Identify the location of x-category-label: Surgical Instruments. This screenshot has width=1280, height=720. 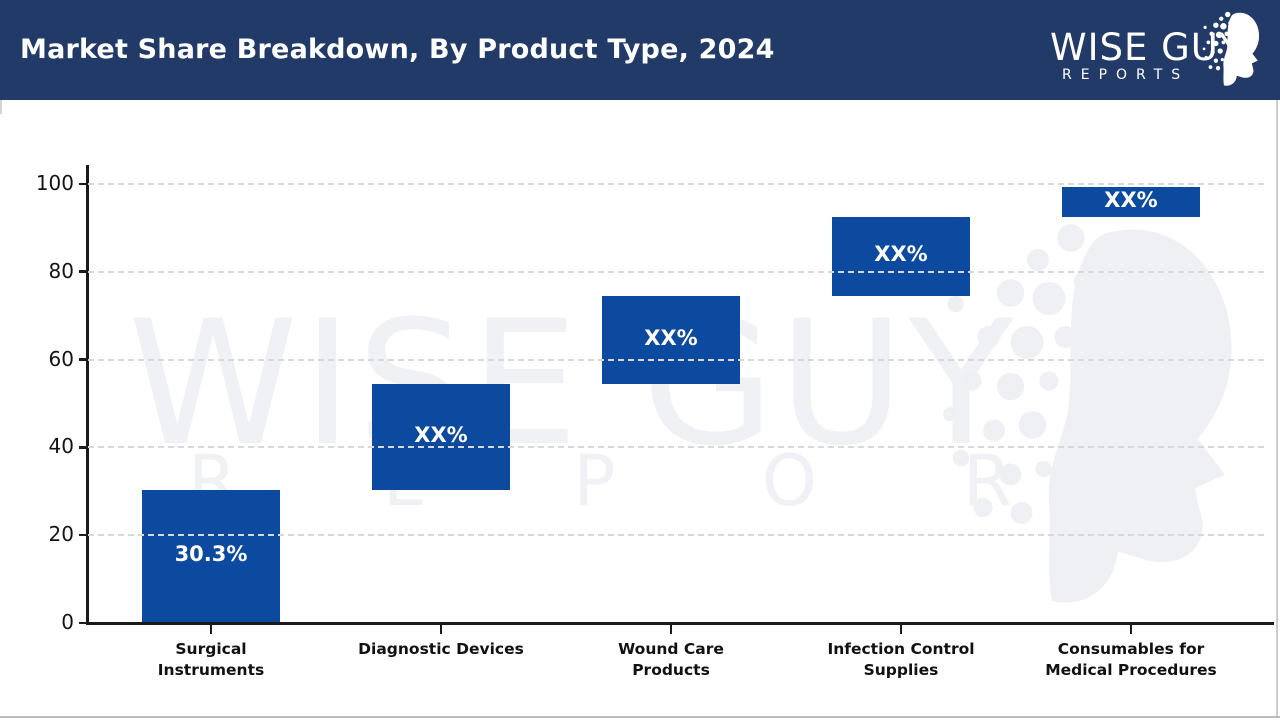
(211, 659).